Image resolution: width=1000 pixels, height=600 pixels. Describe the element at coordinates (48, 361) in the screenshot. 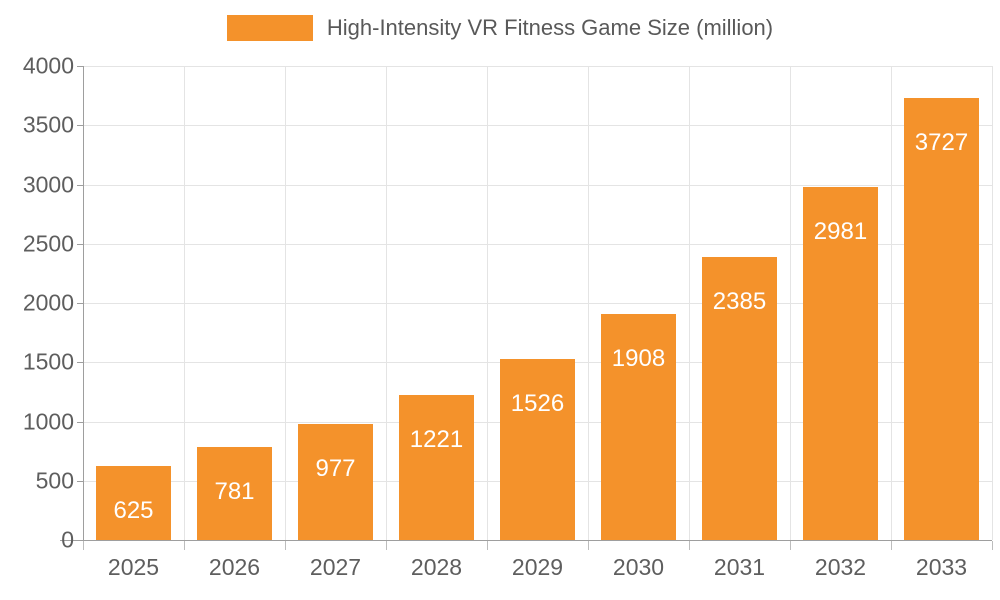

I see `y-axis-tick-label: 1500` at that location.